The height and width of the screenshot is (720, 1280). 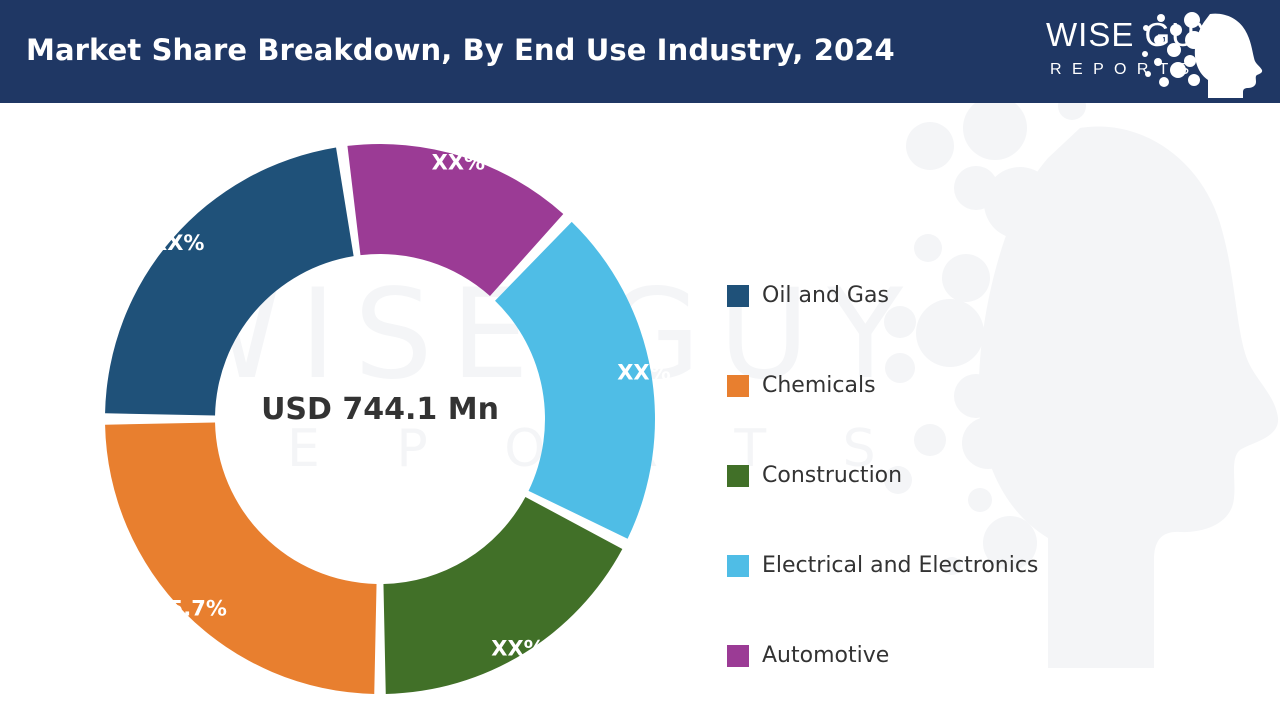 I want to click on legend-item: Chemicals, so click(x=957, y=386).